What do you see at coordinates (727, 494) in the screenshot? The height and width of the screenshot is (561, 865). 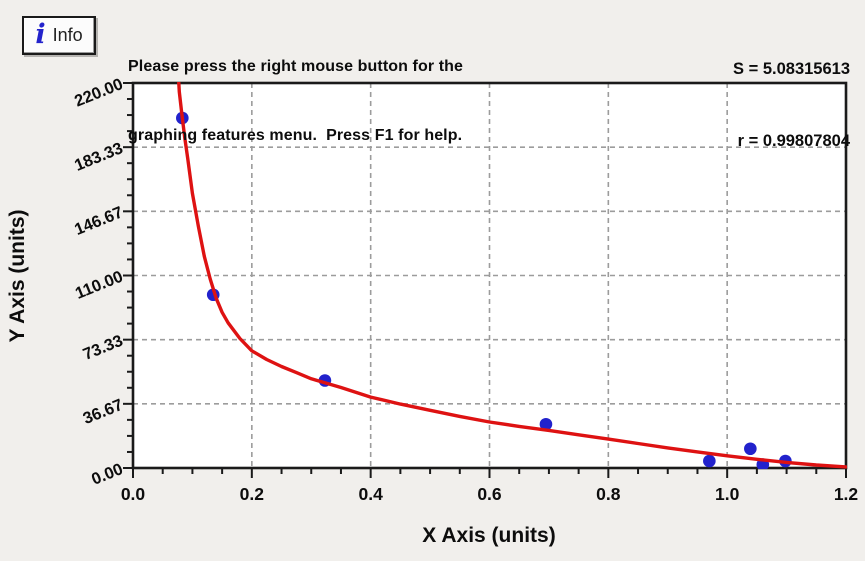 I see `x-tick-label: 1.0` at bounding box center [727, 494].